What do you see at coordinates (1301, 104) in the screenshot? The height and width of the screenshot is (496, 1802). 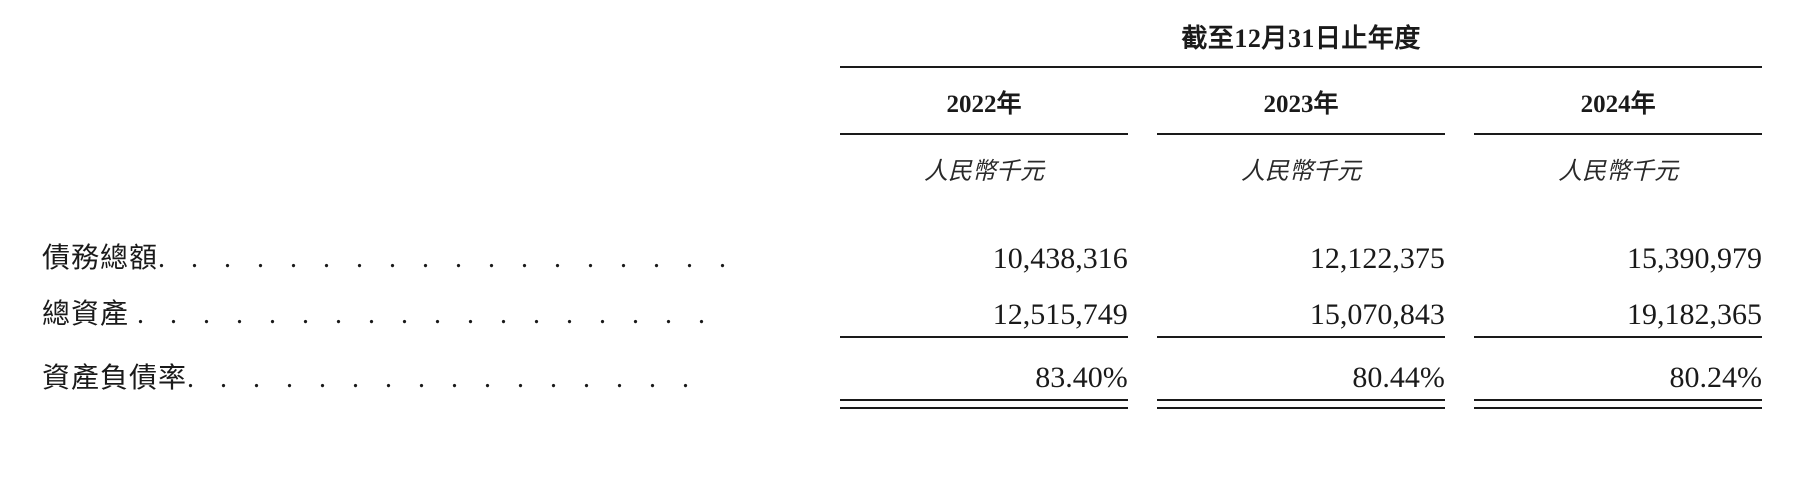 I see `column-header-2023: 2023年` at bounding box center [1301, 104].